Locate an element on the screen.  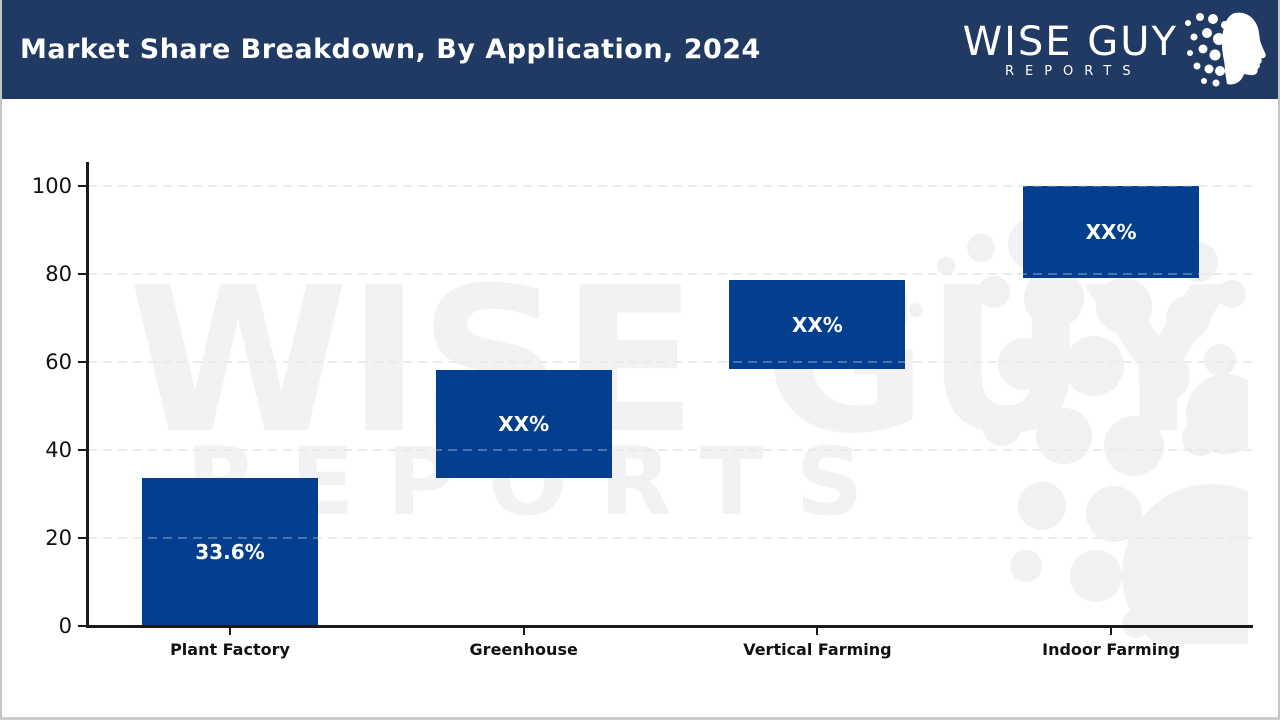
y-tick-label: 80 is located at coordinates (58, 274).